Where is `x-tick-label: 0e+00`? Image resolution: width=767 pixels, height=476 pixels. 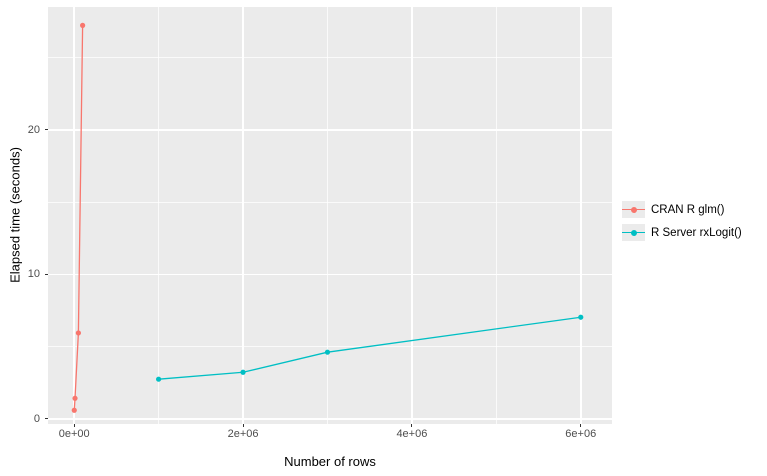
x-tick-label: 0e+00 is located at coordinates (74, 434).